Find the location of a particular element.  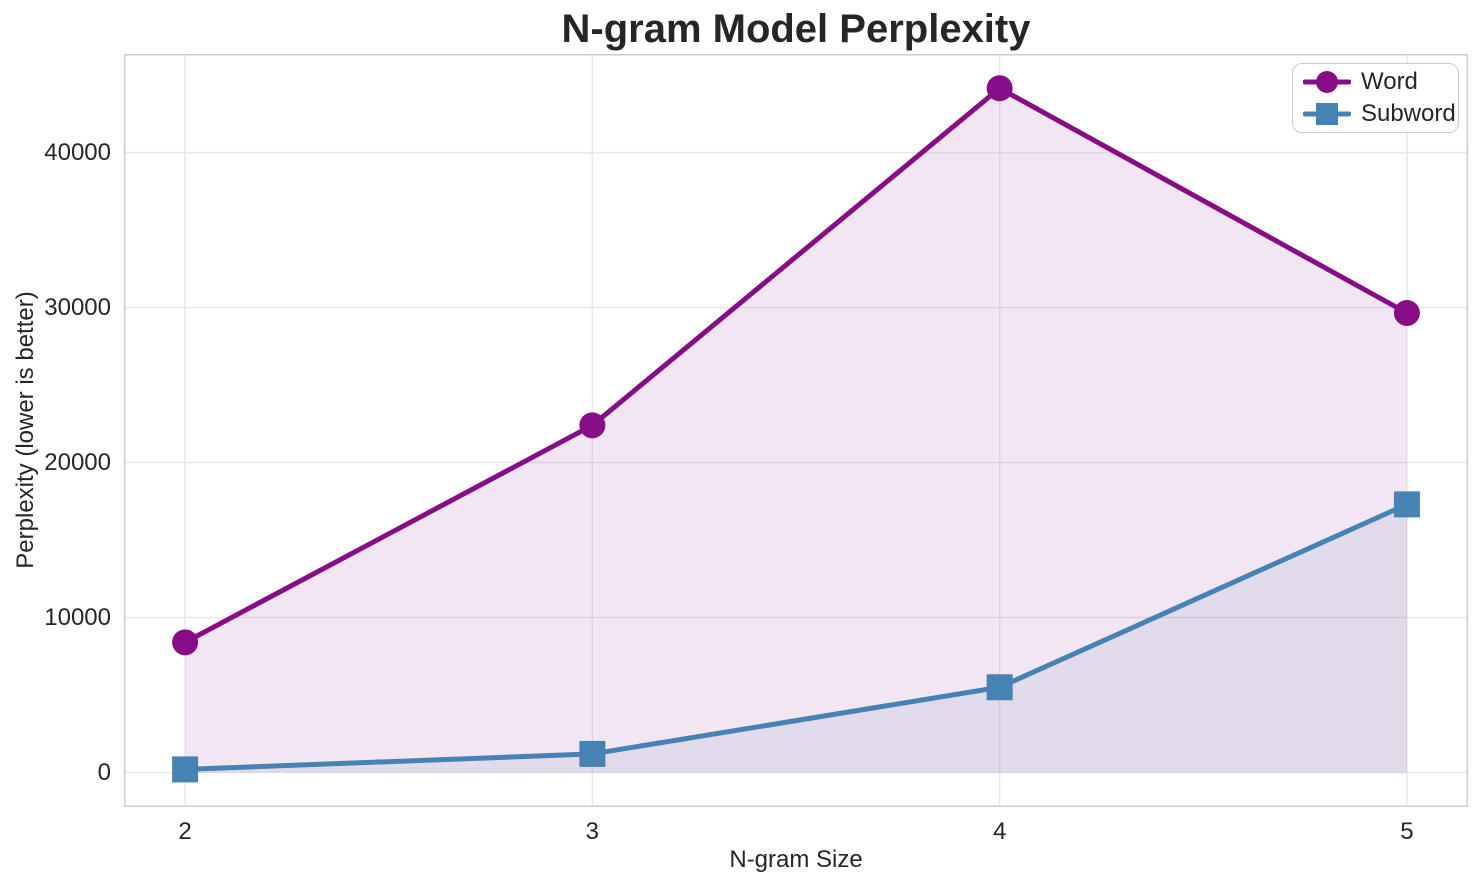

y-tick-label: 0 is located at coordinates (104, 772).